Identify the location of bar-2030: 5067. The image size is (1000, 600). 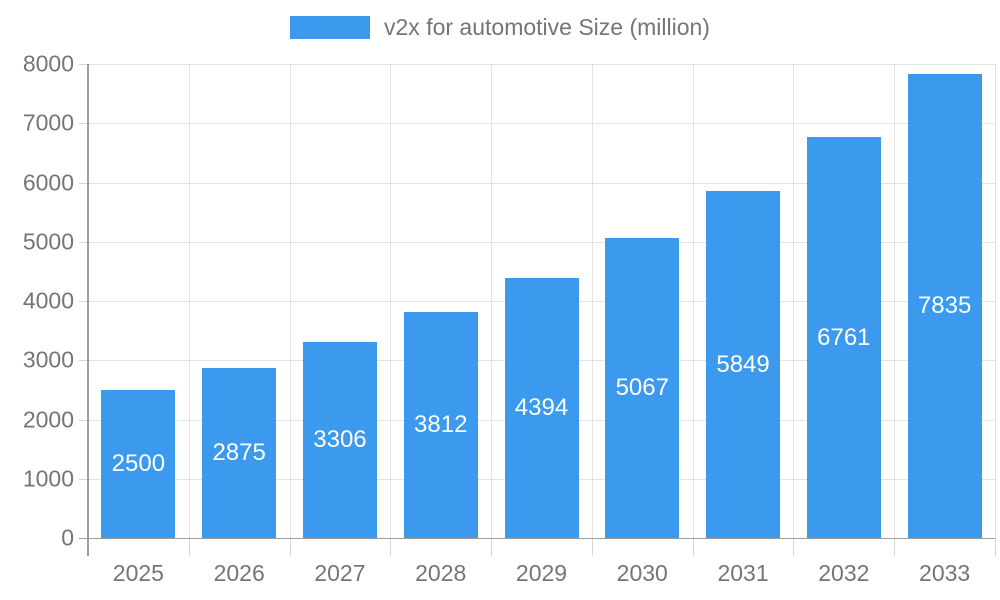
(642, 387).